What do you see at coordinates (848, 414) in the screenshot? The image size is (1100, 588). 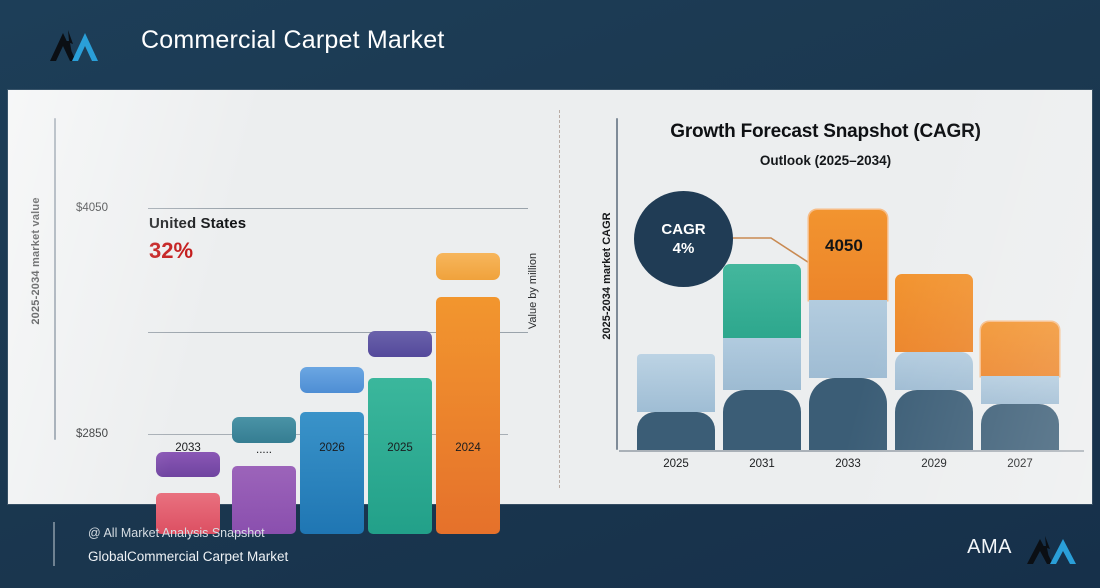 I see `bar-2033-seg-base` at bounding box center [848, 414].